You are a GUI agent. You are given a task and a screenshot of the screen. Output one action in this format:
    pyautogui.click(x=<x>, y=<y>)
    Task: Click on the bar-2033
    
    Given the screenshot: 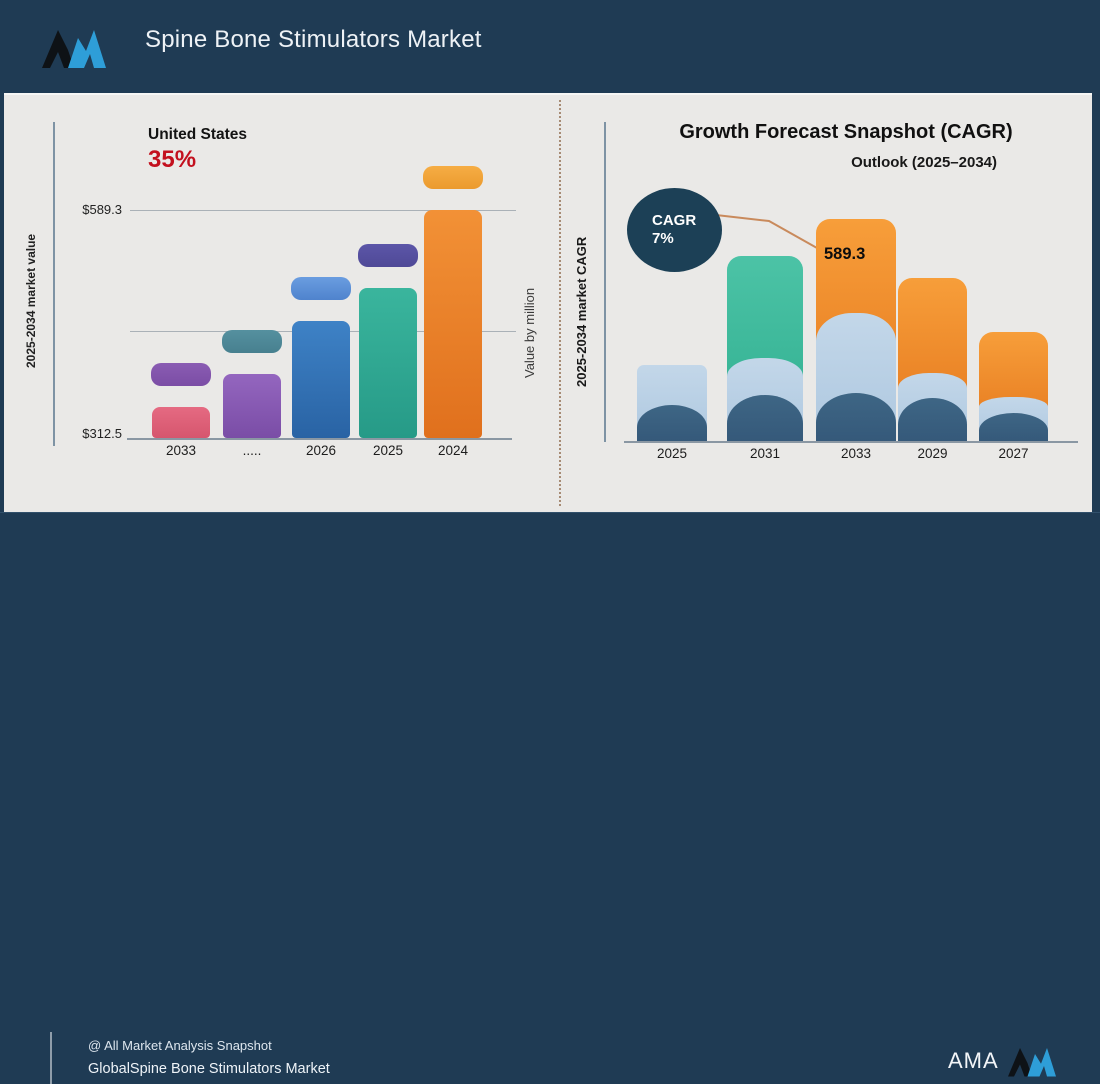 What is the action you would take?
    pyautogui.click(x=181, y=422)
    